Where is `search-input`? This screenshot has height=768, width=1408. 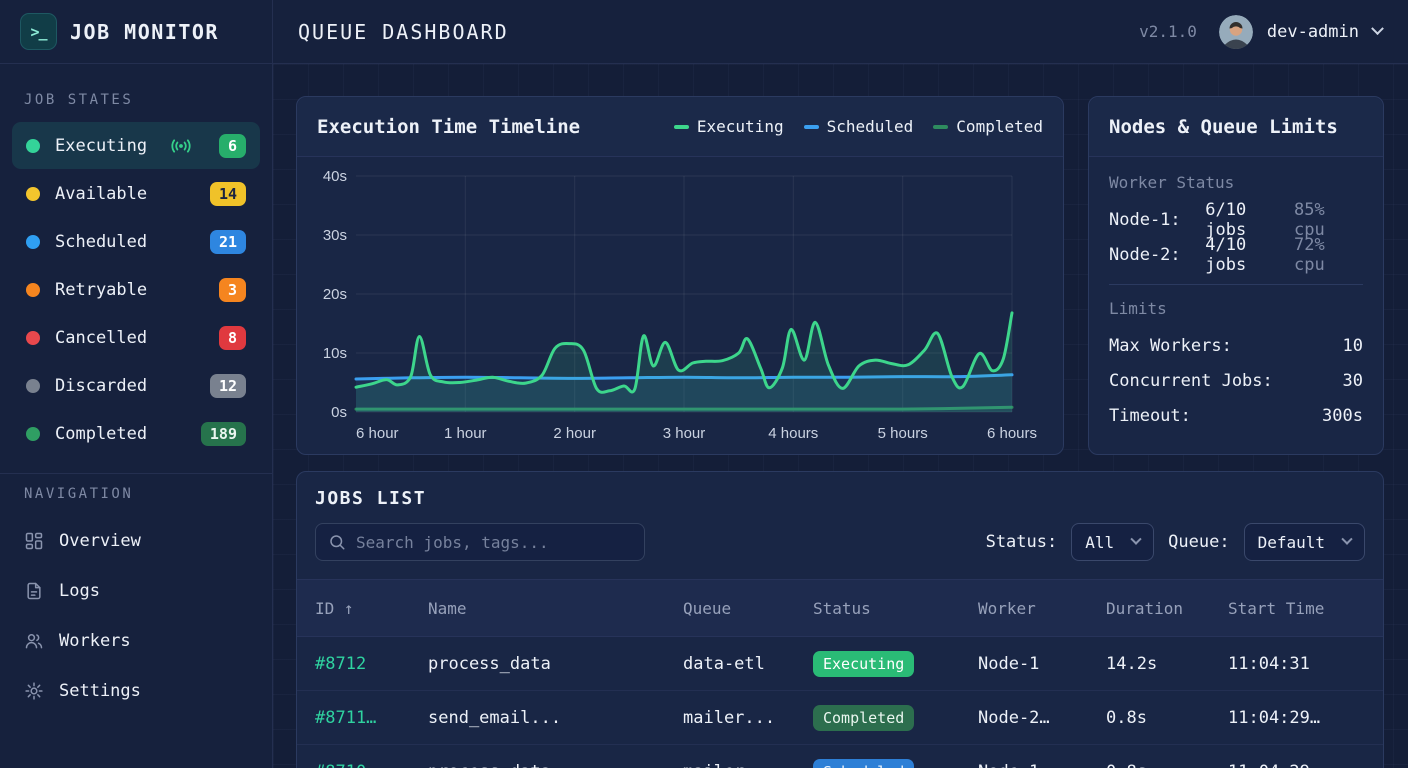 search-input is located at coordinates (494, 542).